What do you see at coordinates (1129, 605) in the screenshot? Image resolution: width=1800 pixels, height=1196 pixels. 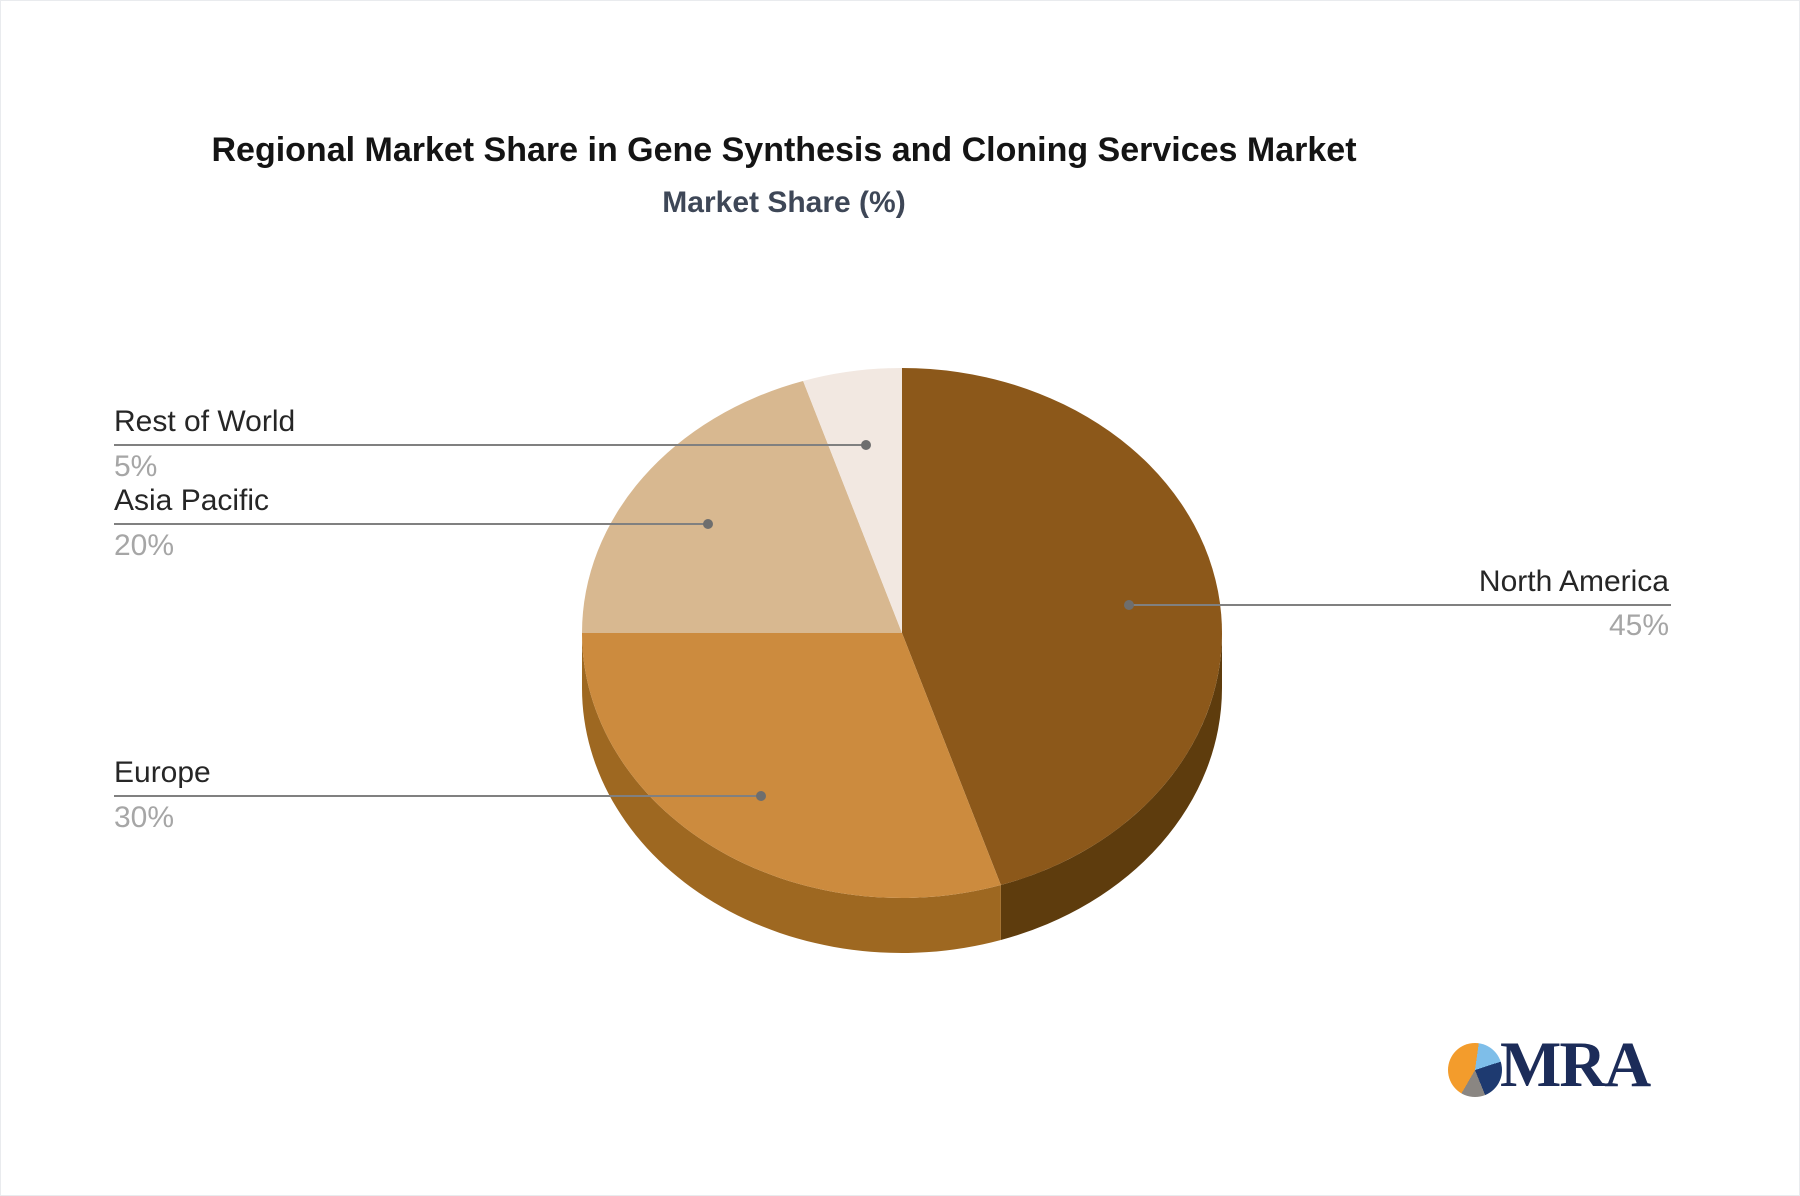 I see `leader-dot-north-america` at bounding box center [1129, 605].